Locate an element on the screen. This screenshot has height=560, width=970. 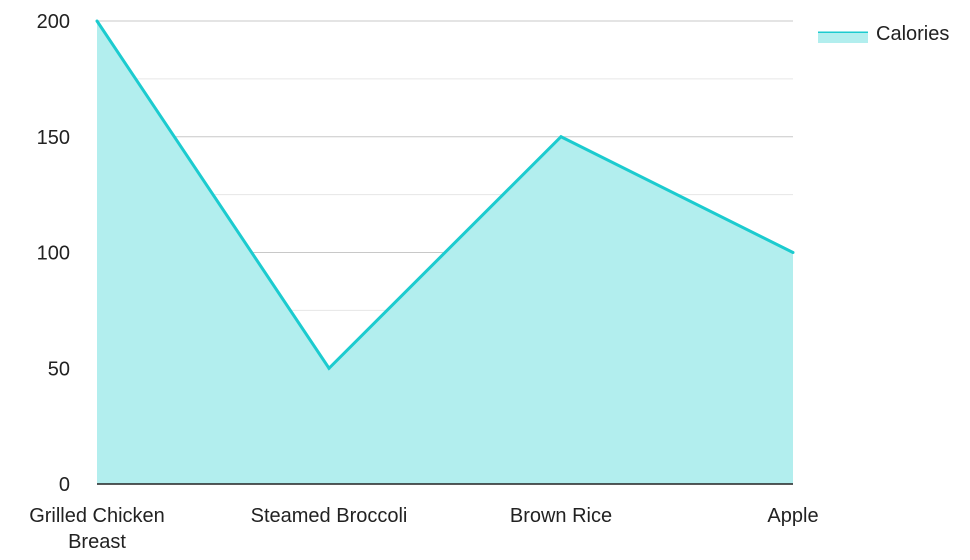
legend: Calories is located at coordinates (883, 34).